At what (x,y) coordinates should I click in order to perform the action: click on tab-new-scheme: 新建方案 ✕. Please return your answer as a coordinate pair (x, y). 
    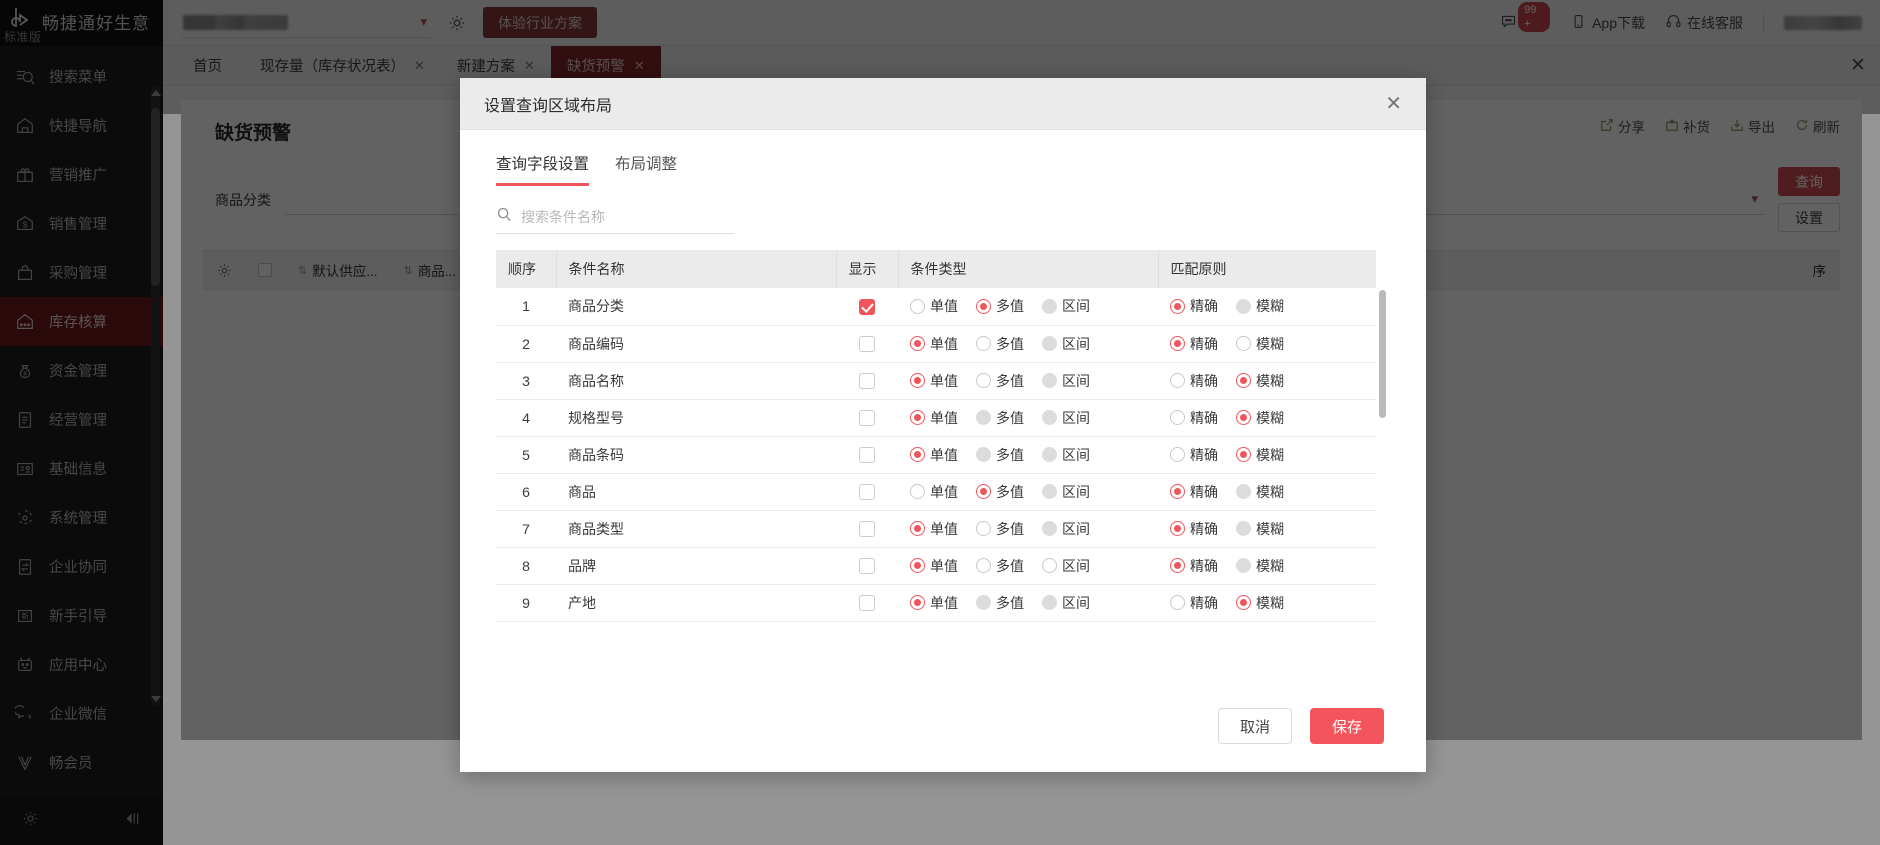
    Looking at the image, I should click on (496, 65).